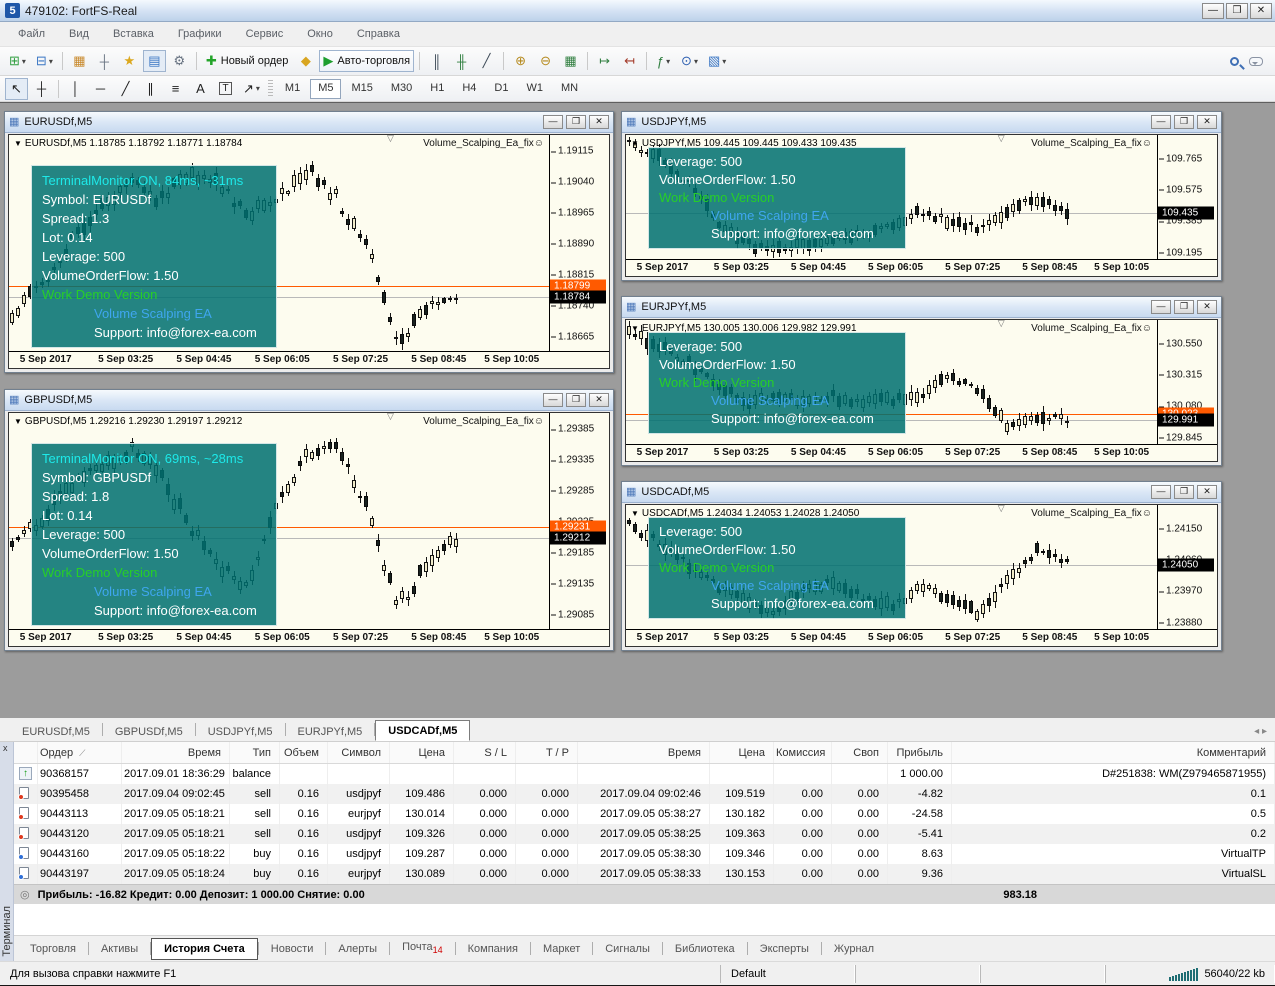 The image size is (1275, 986). Describe the element at coordinates (534, 87) in the screenshot. I see `timeframe-w1-button: W1` at that location.